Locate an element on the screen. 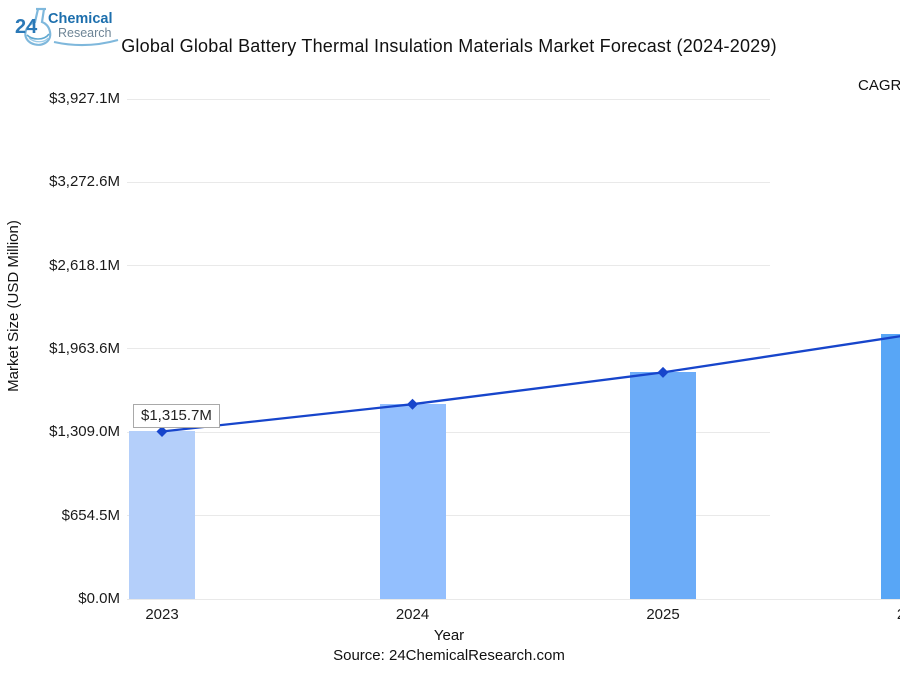 Image resolution: width=900 pixels, height=680 pixels. trend-line is located at coordinates (530, 384).